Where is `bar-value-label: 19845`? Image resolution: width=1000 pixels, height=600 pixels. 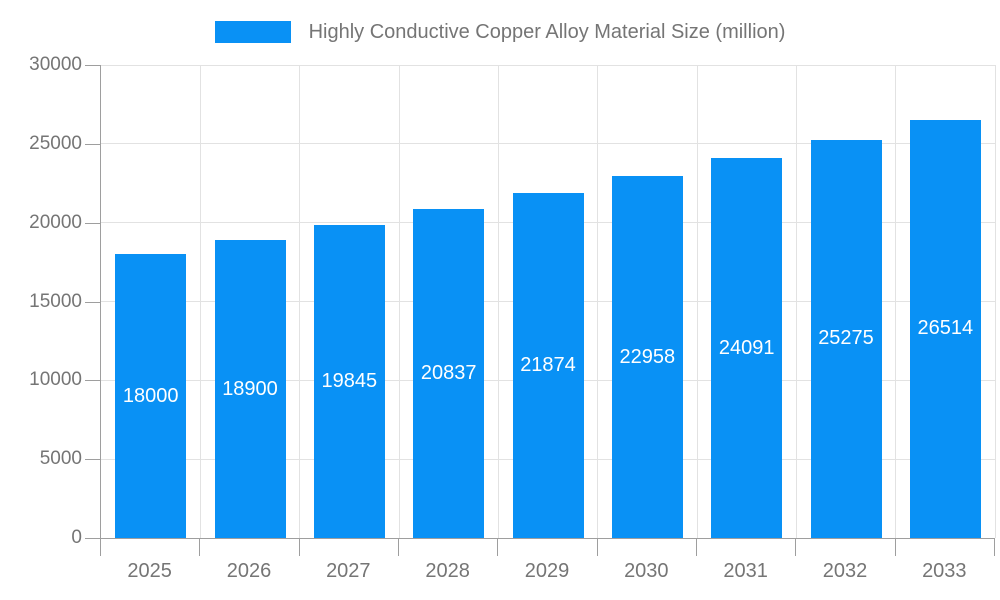
bar-value-label: 19845 is located at coordinates (349, 381).